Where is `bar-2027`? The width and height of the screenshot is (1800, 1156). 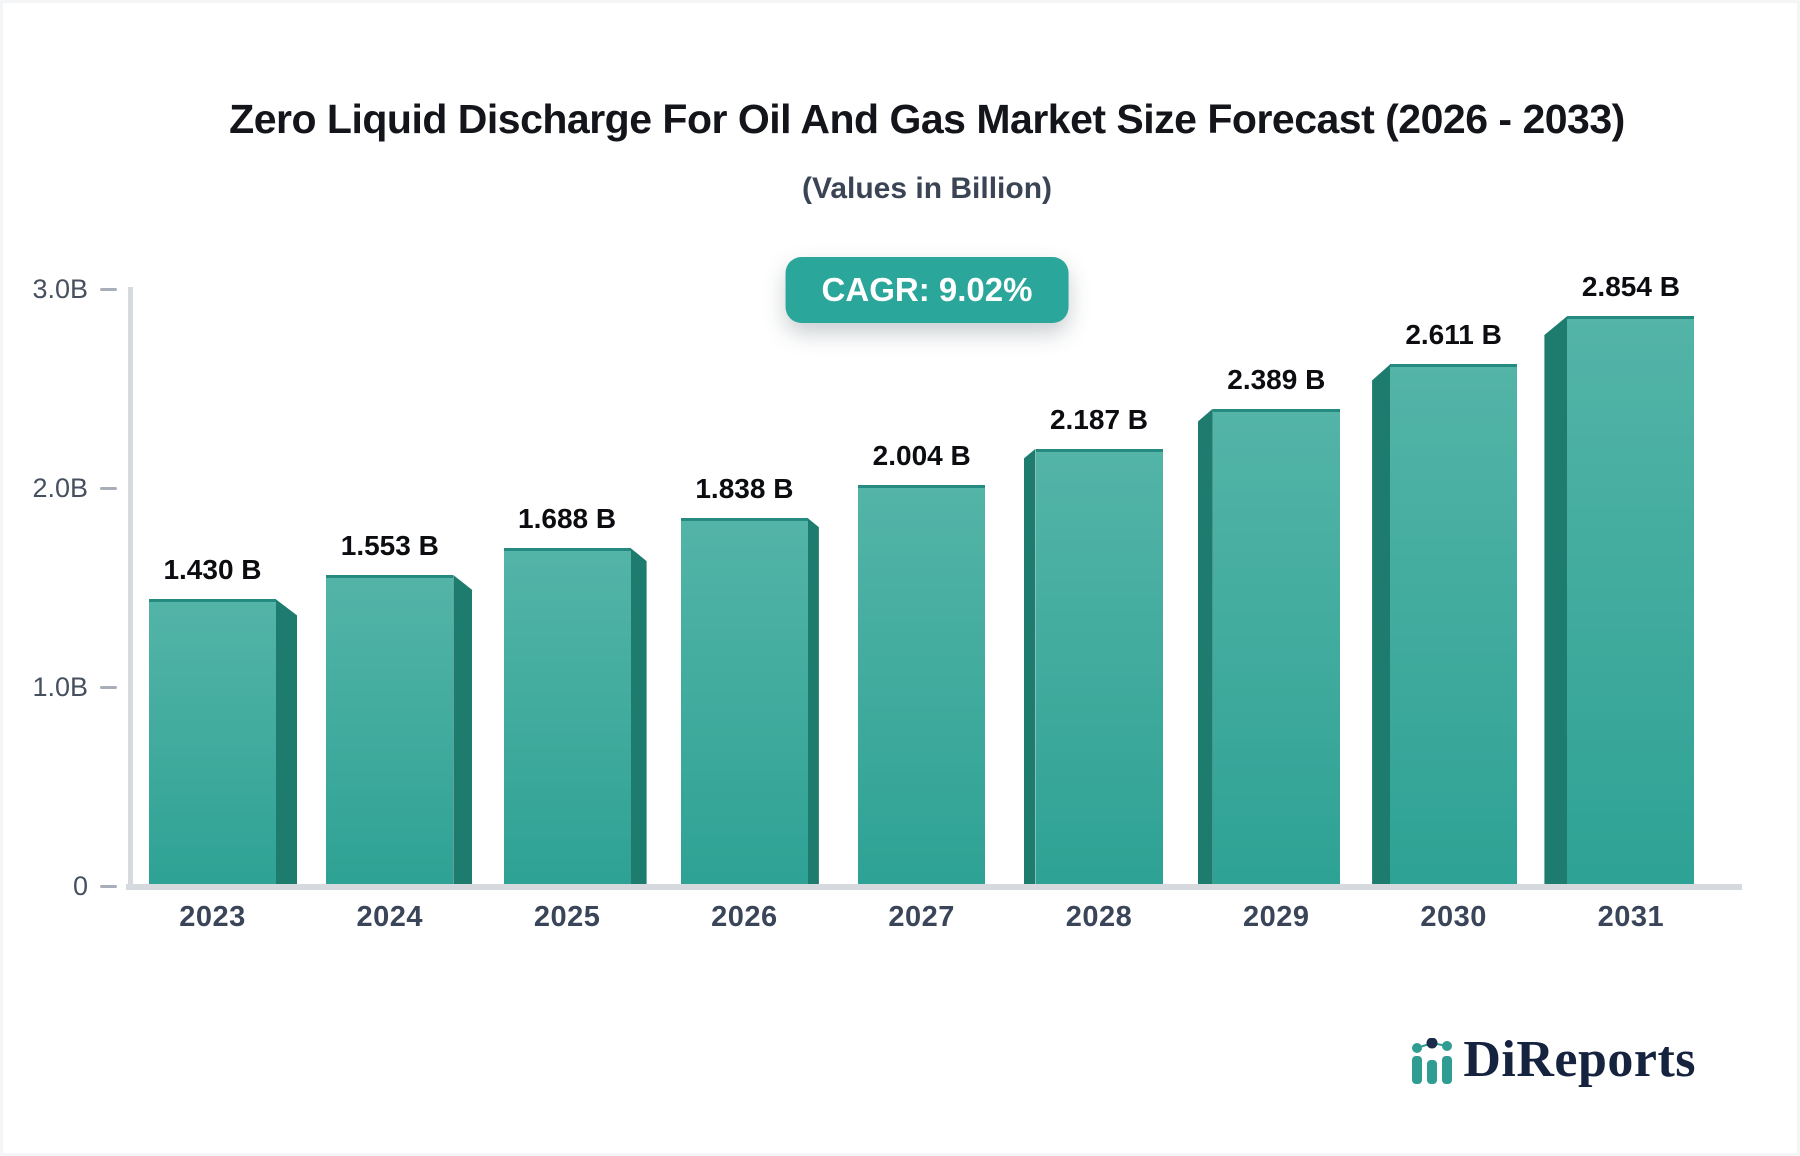
bar-2027 is located at coordinates (922, 684).